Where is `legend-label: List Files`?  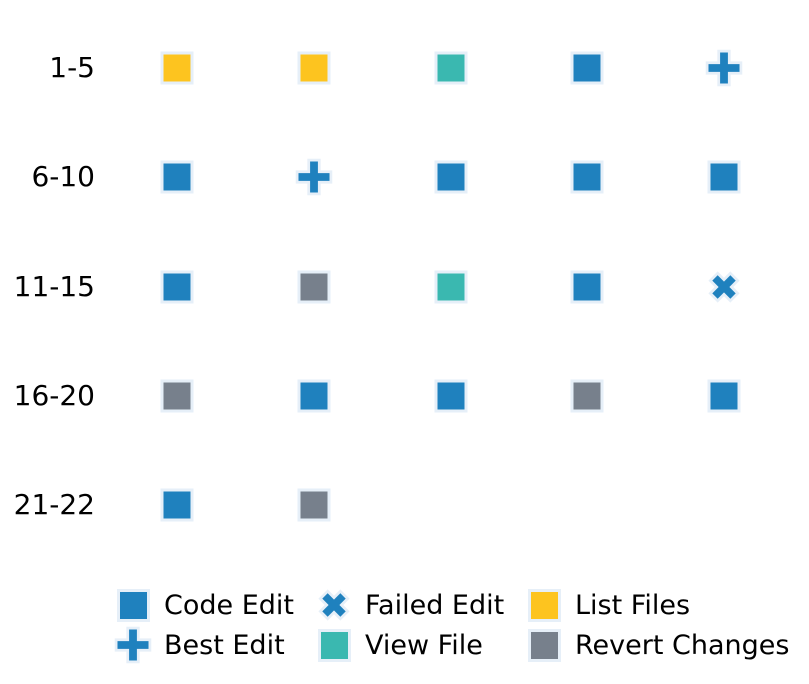 legend-label: List Files is located at coordinates (633, 605).